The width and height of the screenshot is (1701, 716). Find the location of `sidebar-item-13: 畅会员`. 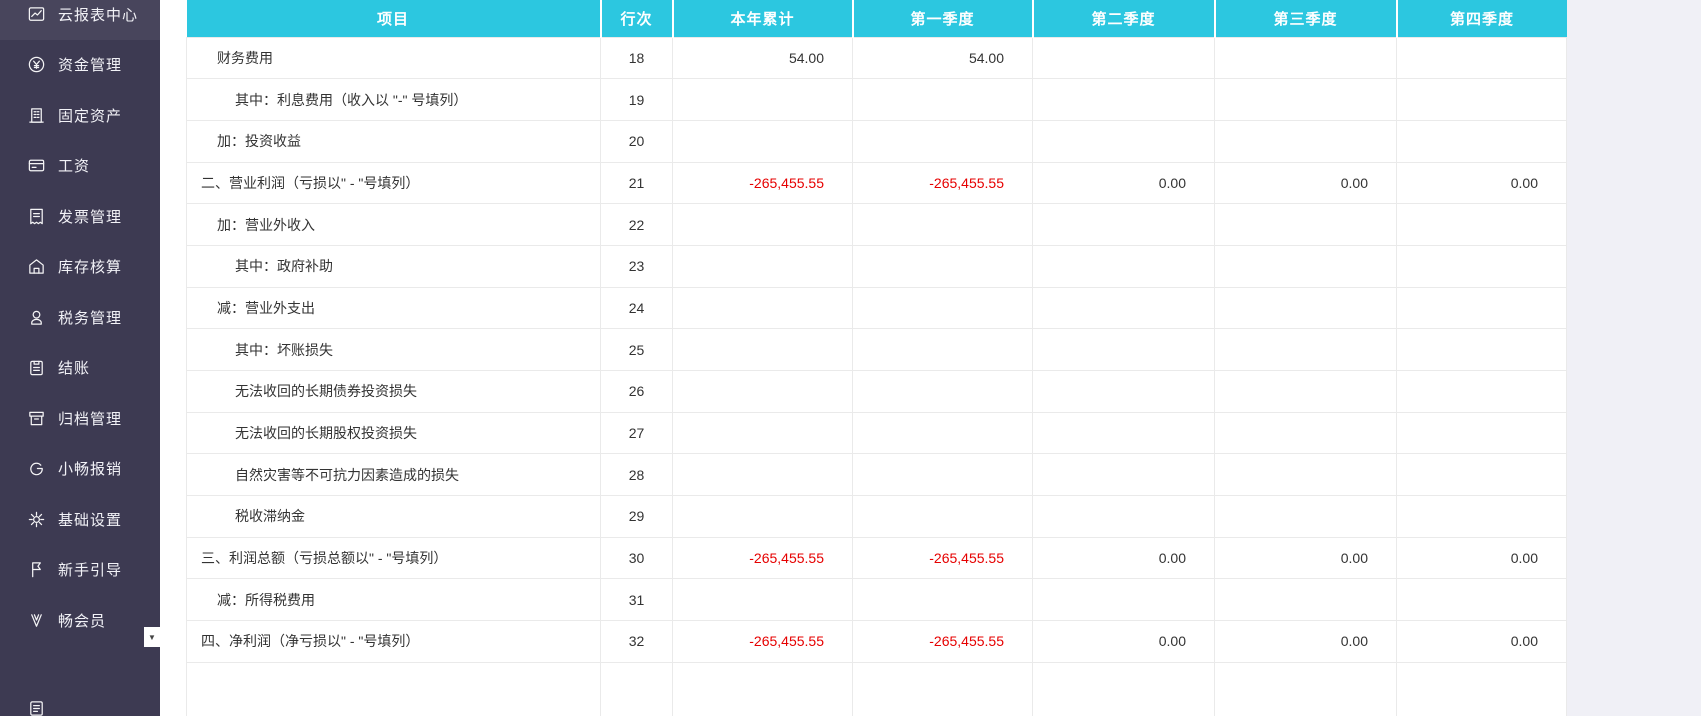

sidebar-item-13: 畅会员 is located at coordinates (80, 620).